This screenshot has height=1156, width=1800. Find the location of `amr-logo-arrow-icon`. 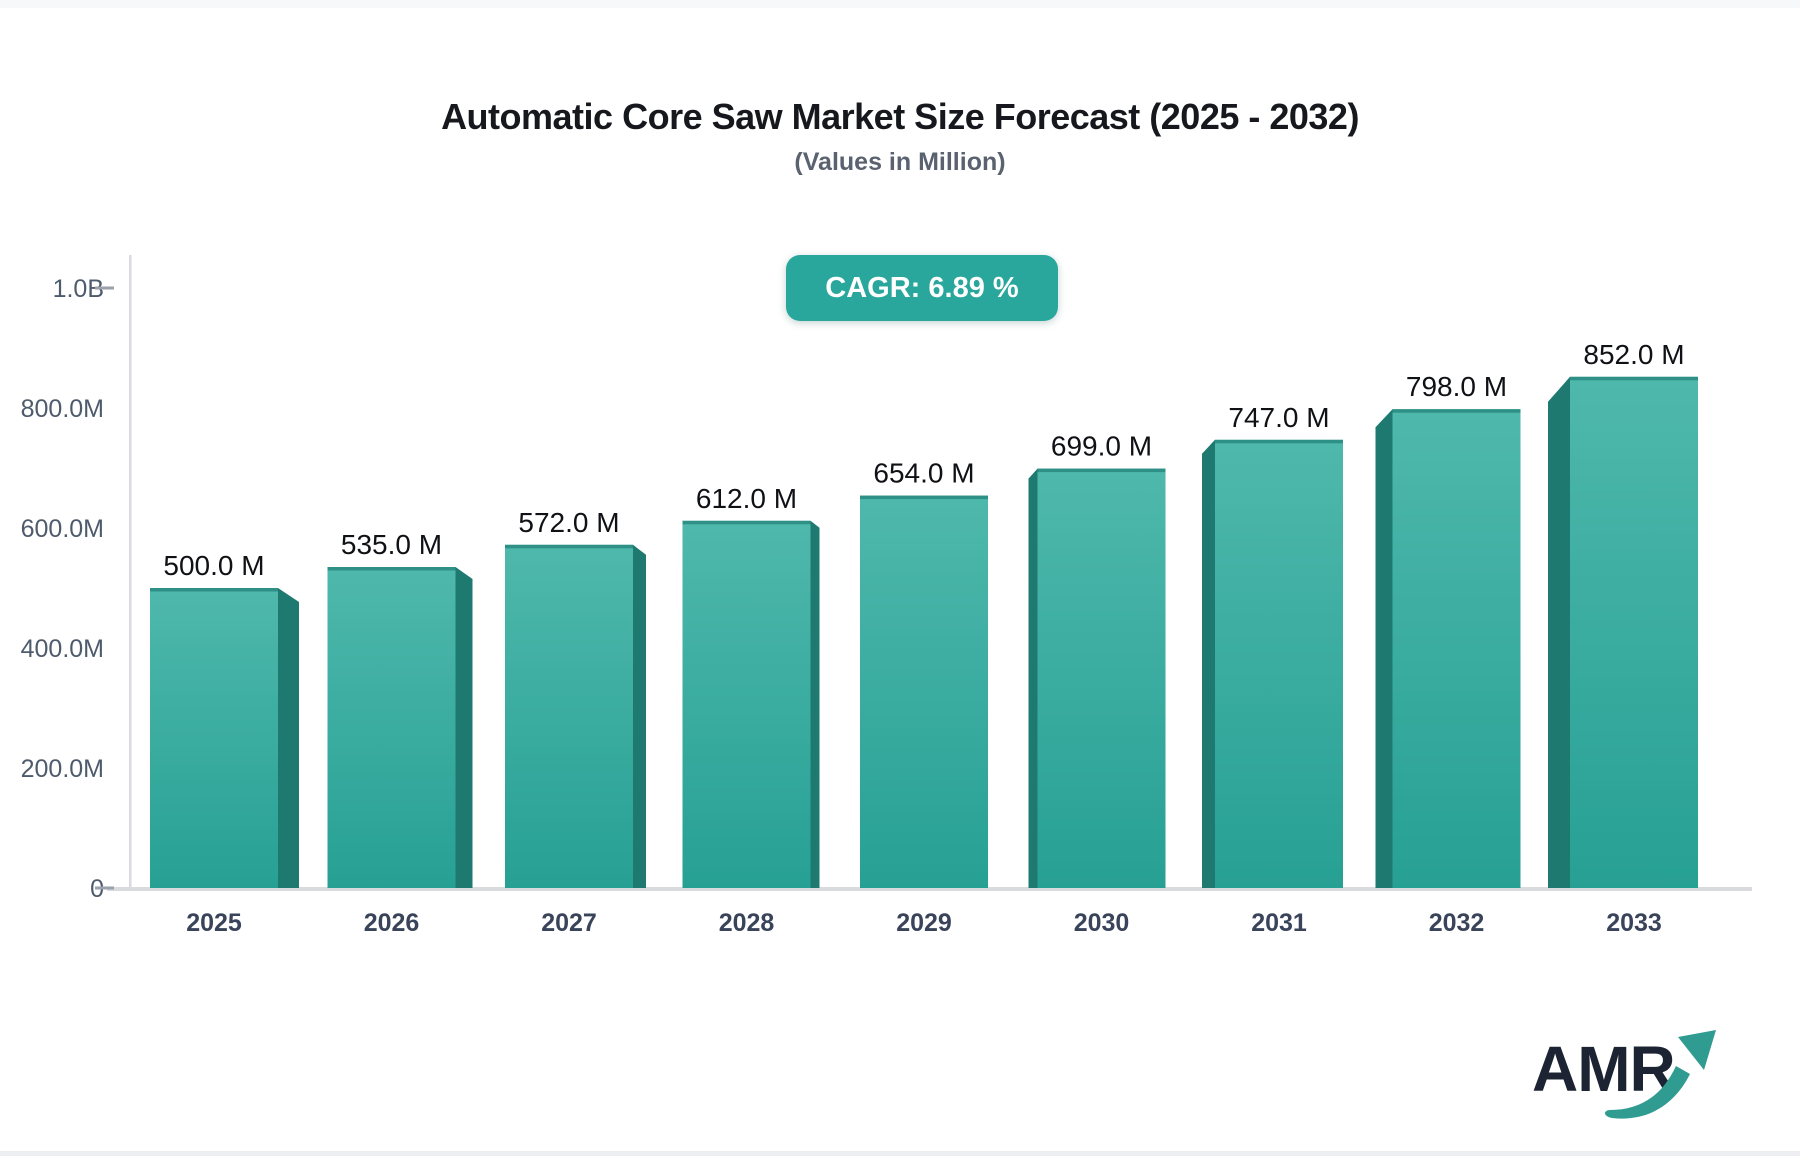

amr-logo-arrow-icon is located at coordinates (1660, 1074).